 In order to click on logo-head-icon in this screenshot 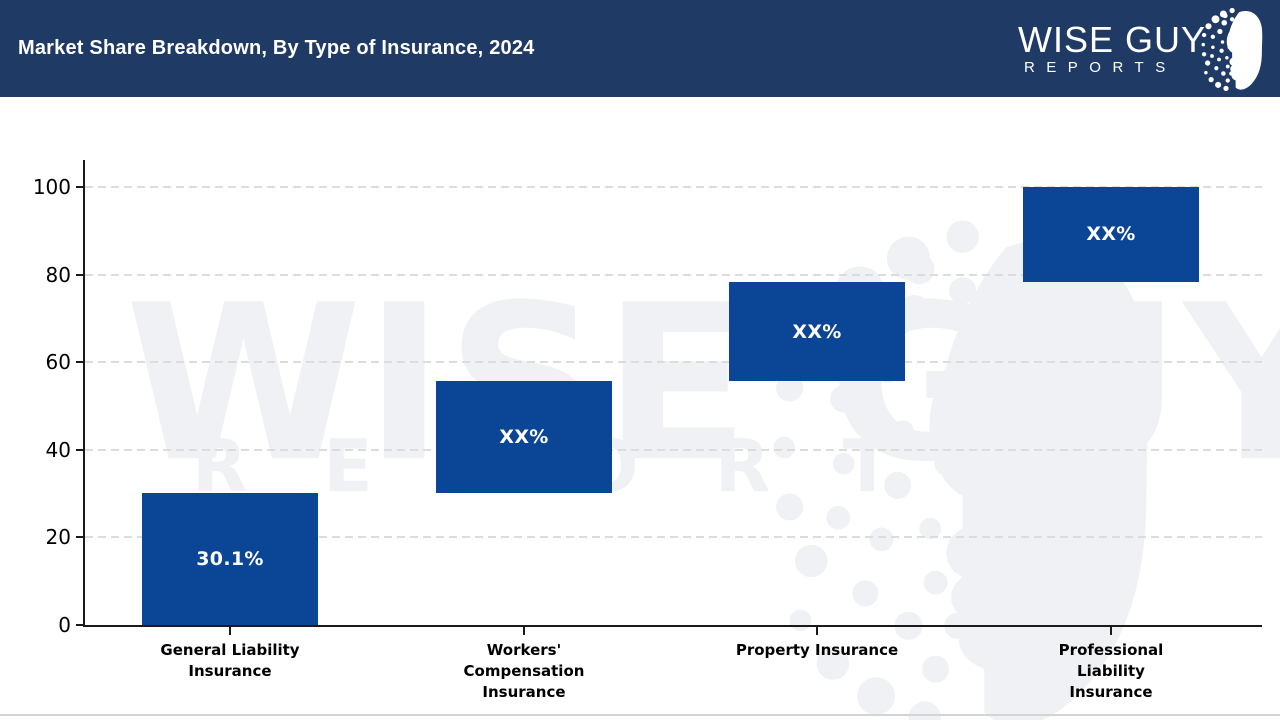, I will do `click(1232, 49)`.